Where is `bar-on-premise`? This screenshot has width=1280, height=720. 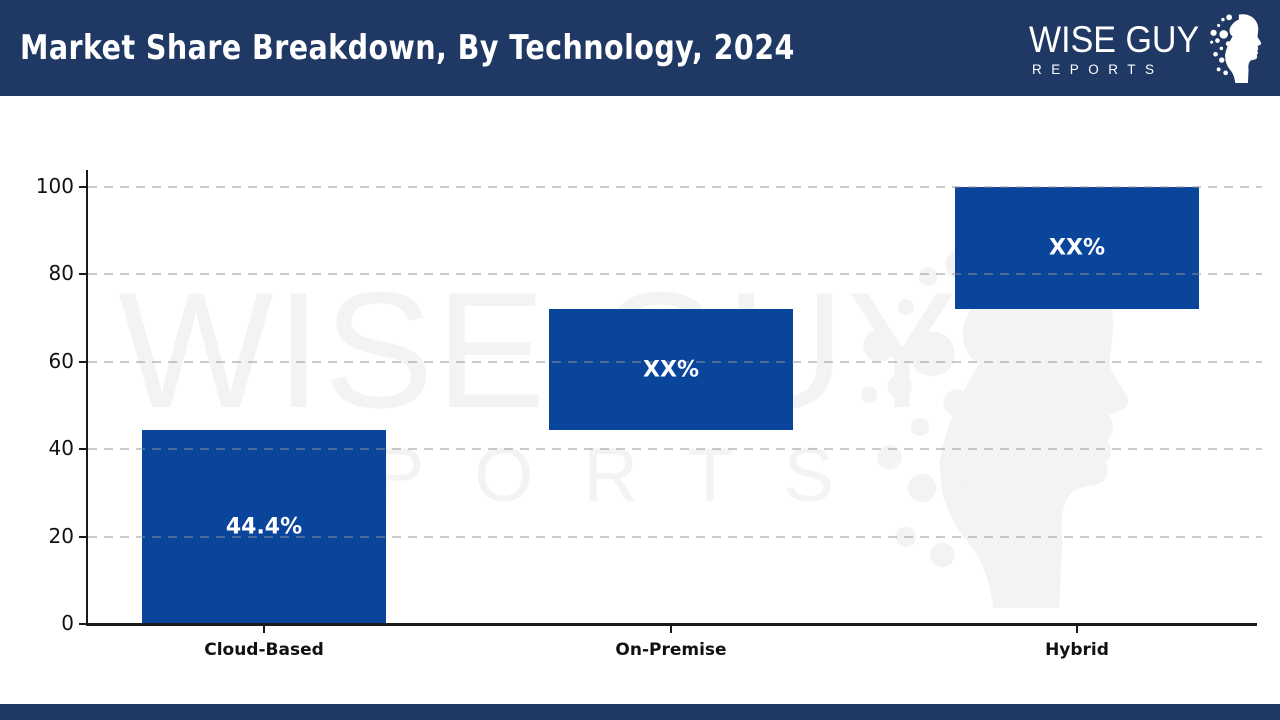 bar-on-premise is located at coordinates (671, 369).